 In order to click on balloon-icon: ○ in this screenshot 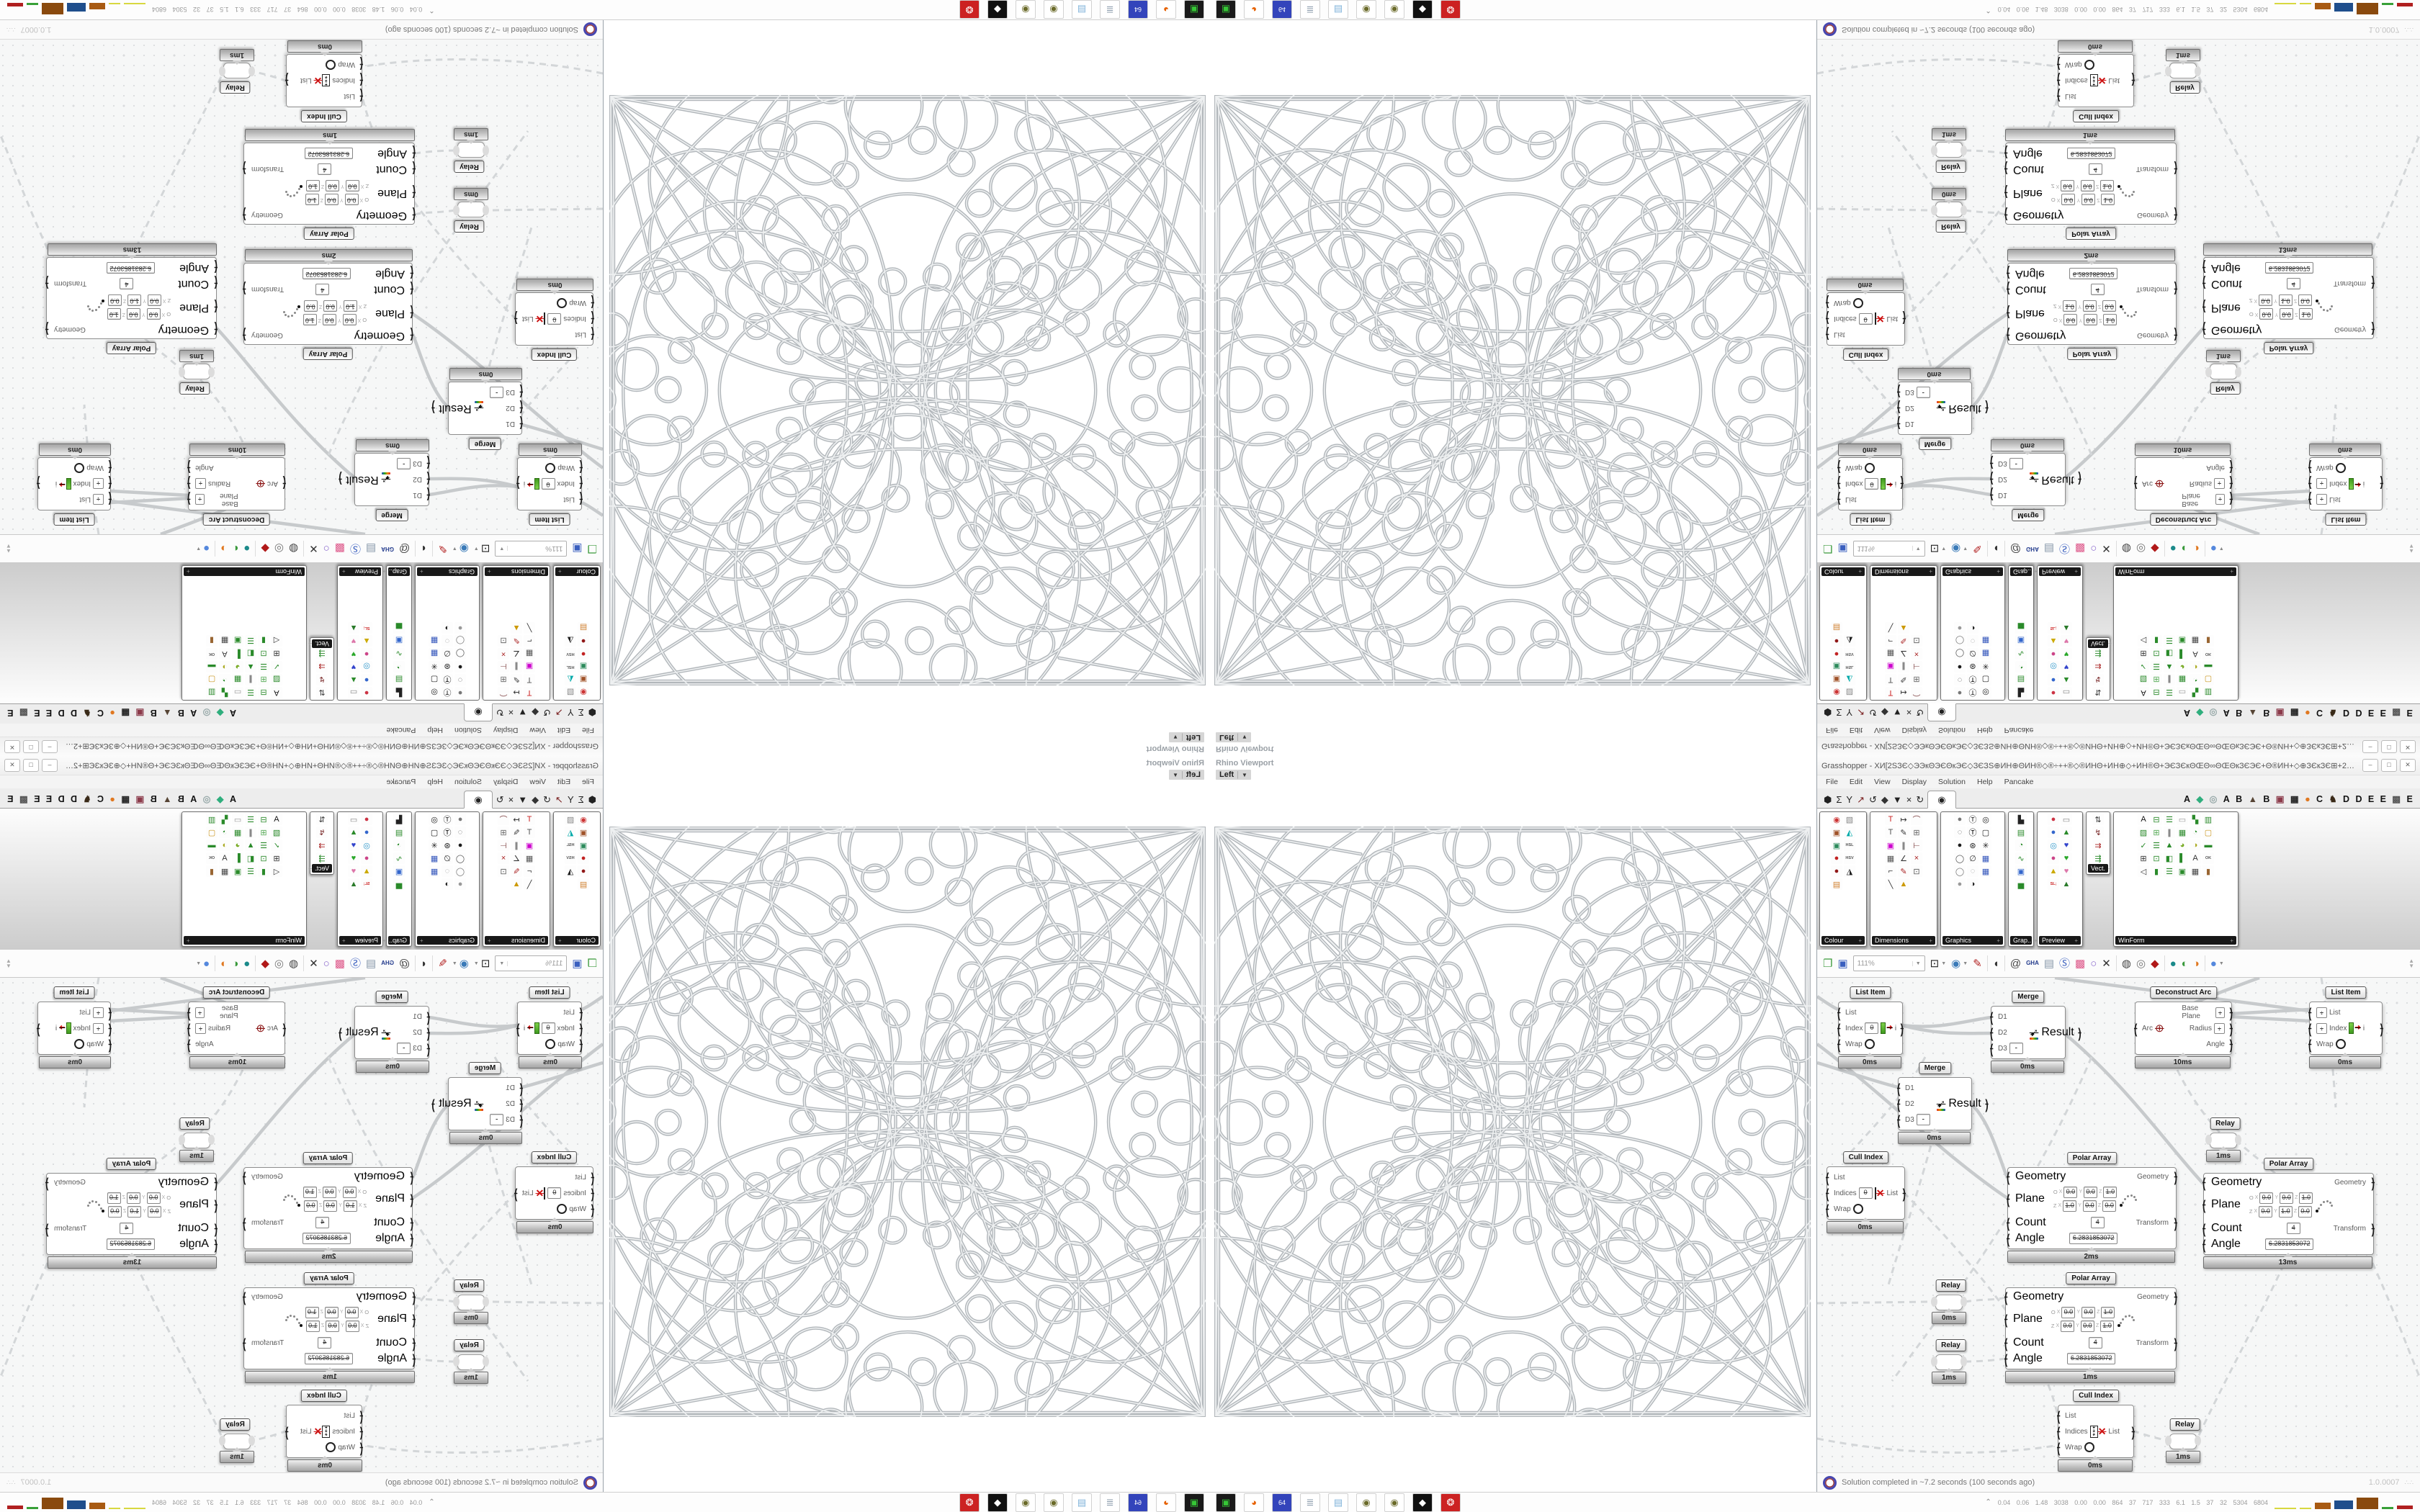, I will do `click(326, 963)`.